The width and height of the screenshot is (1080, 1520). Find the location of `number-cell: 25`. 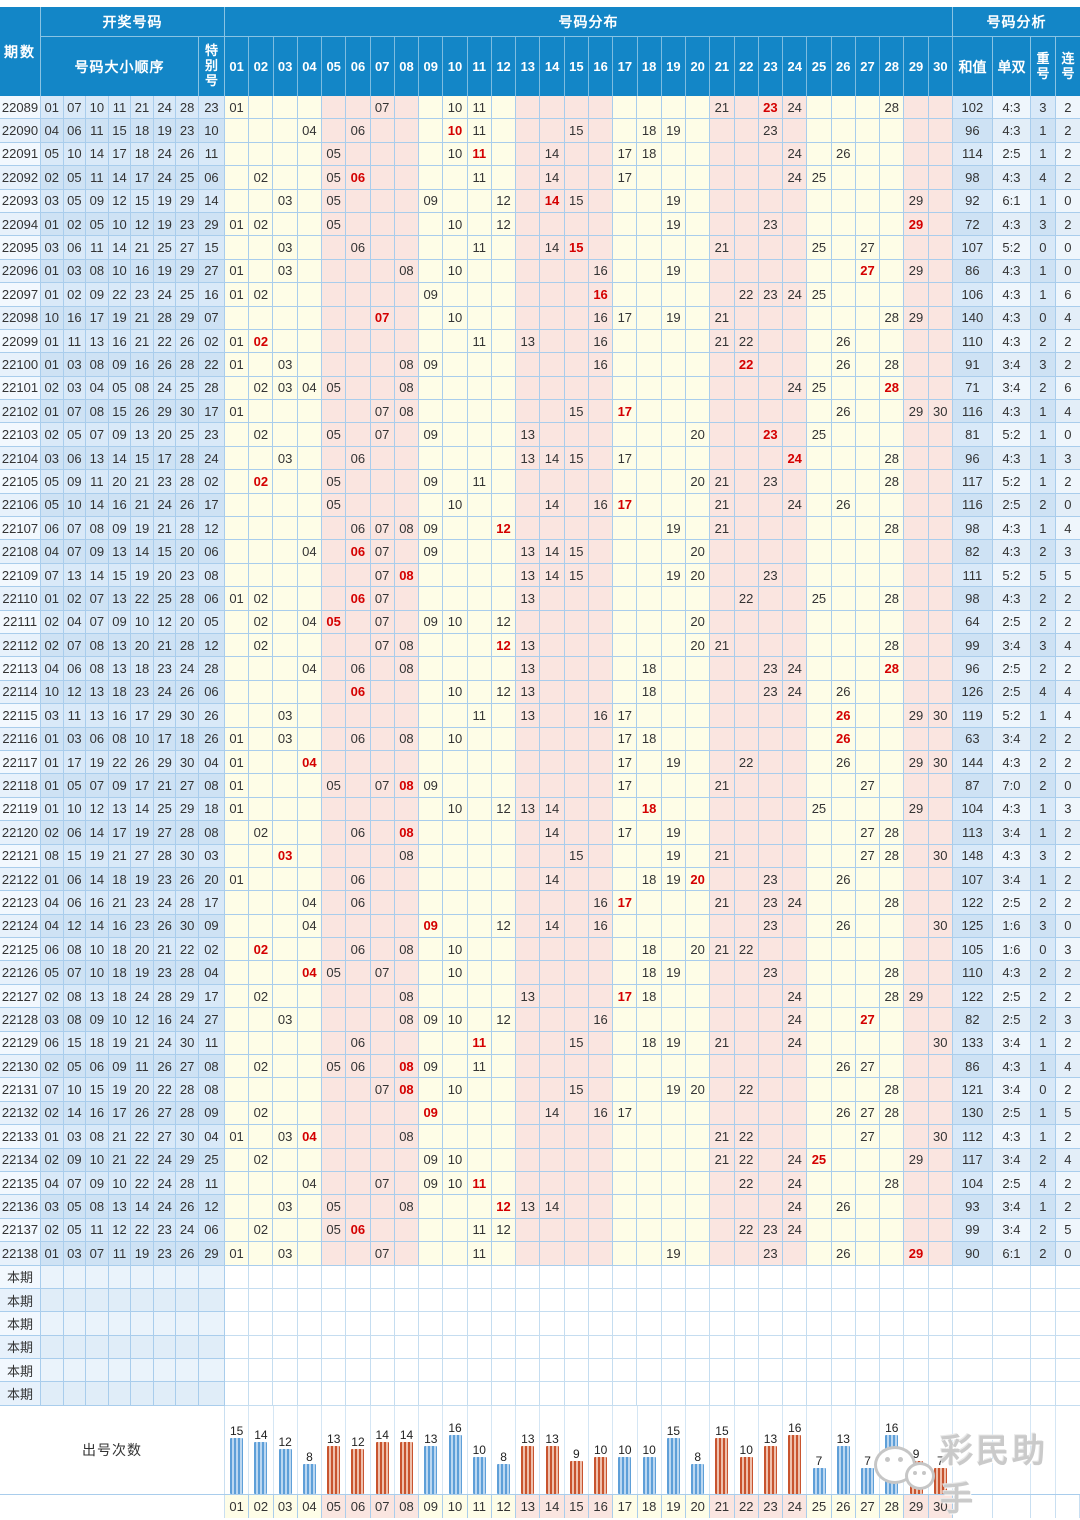

number-cell: 25 is located at coordinates (165, 599).